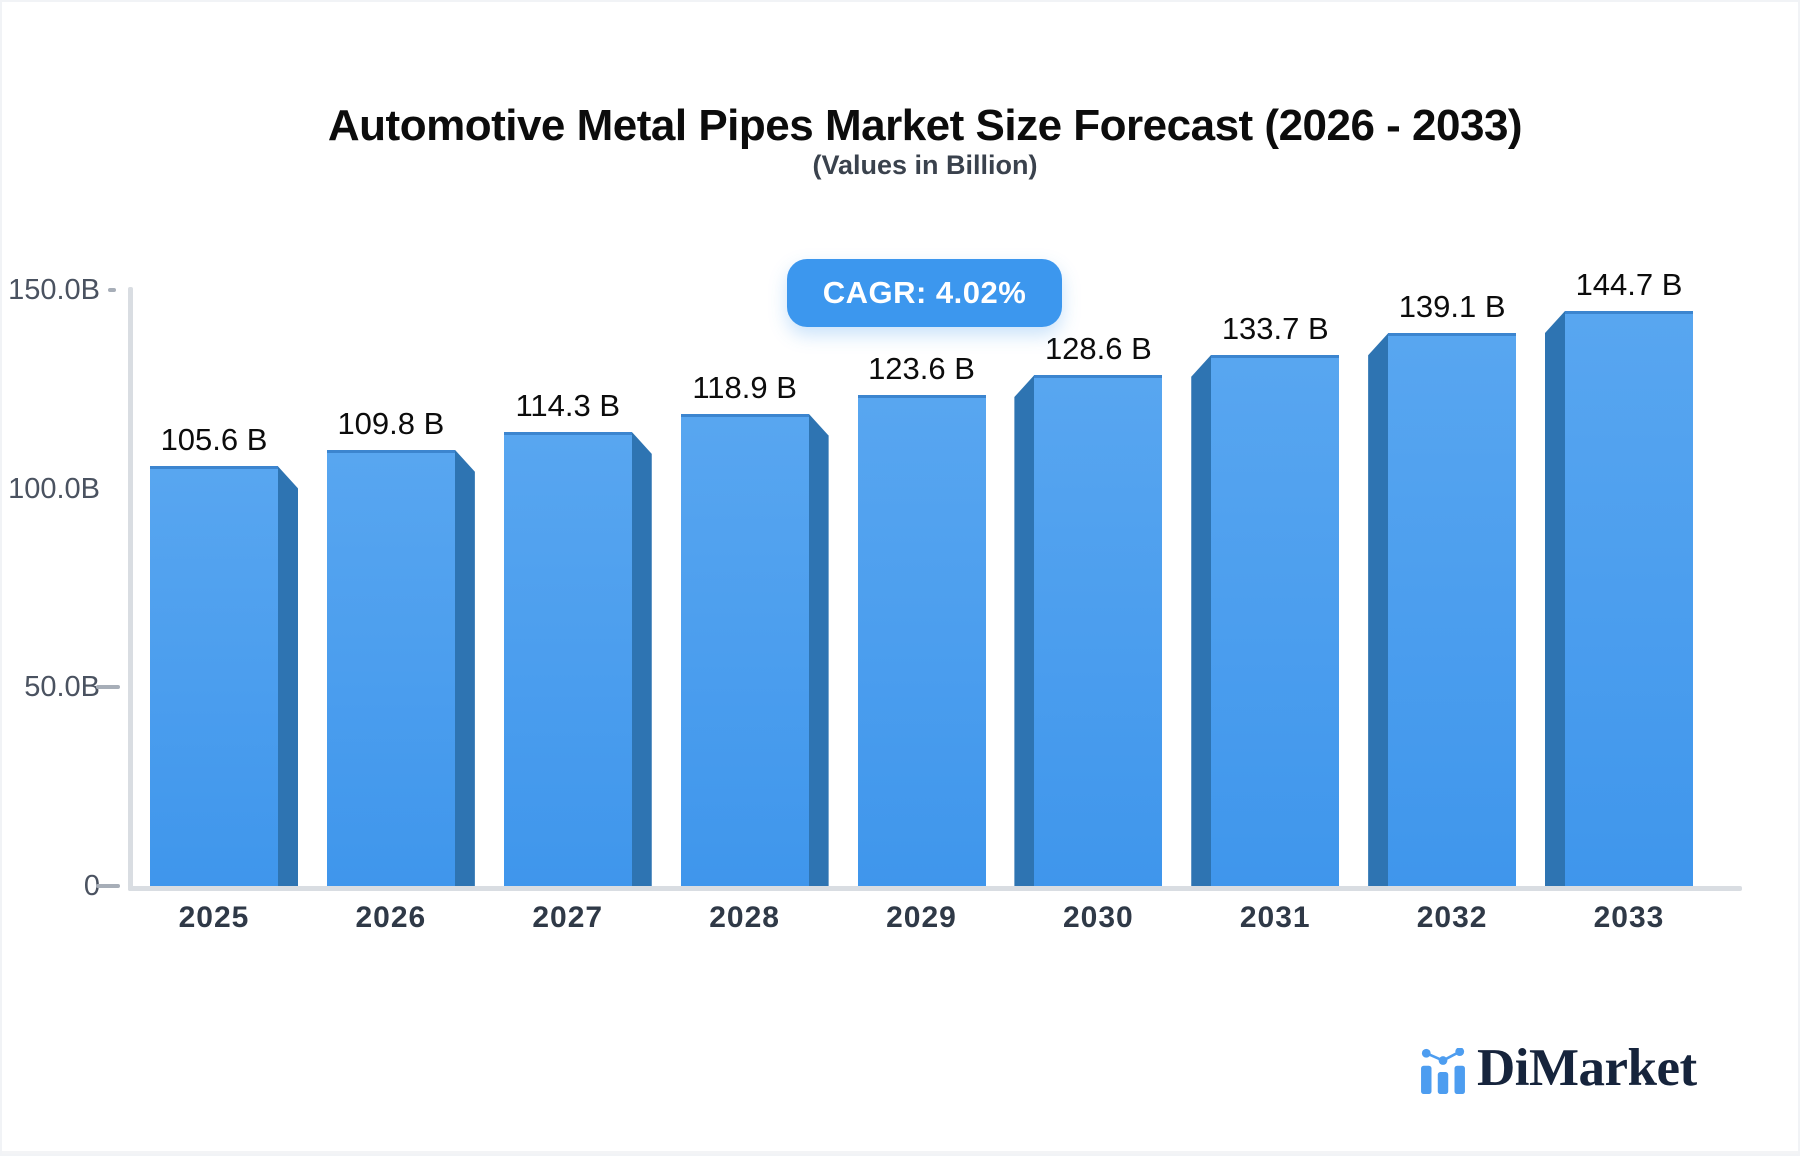  I want to click on bar-value-label-2026: 109.8 B, so click(391, 423).